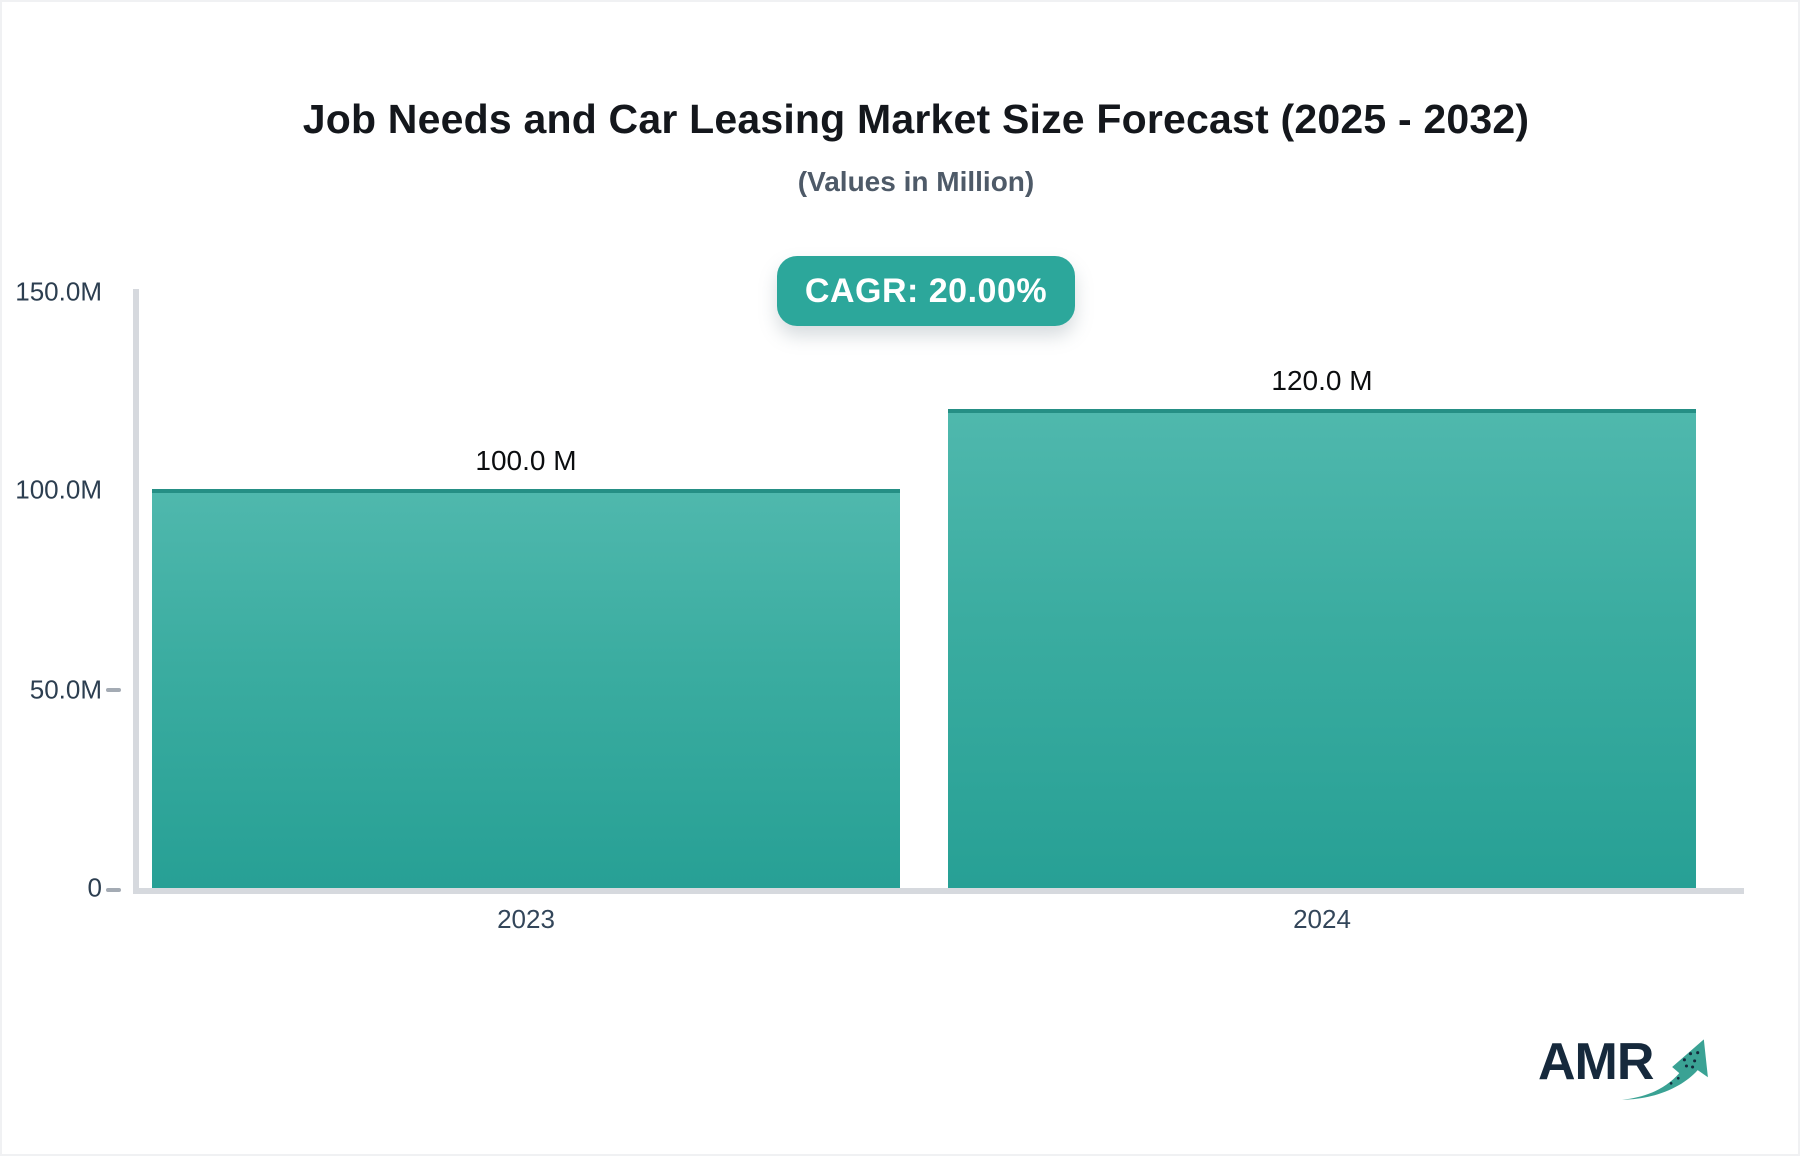  Describe the element at coordinates (136, 591) in the screenshot. I see `y-axis-line` at that location.